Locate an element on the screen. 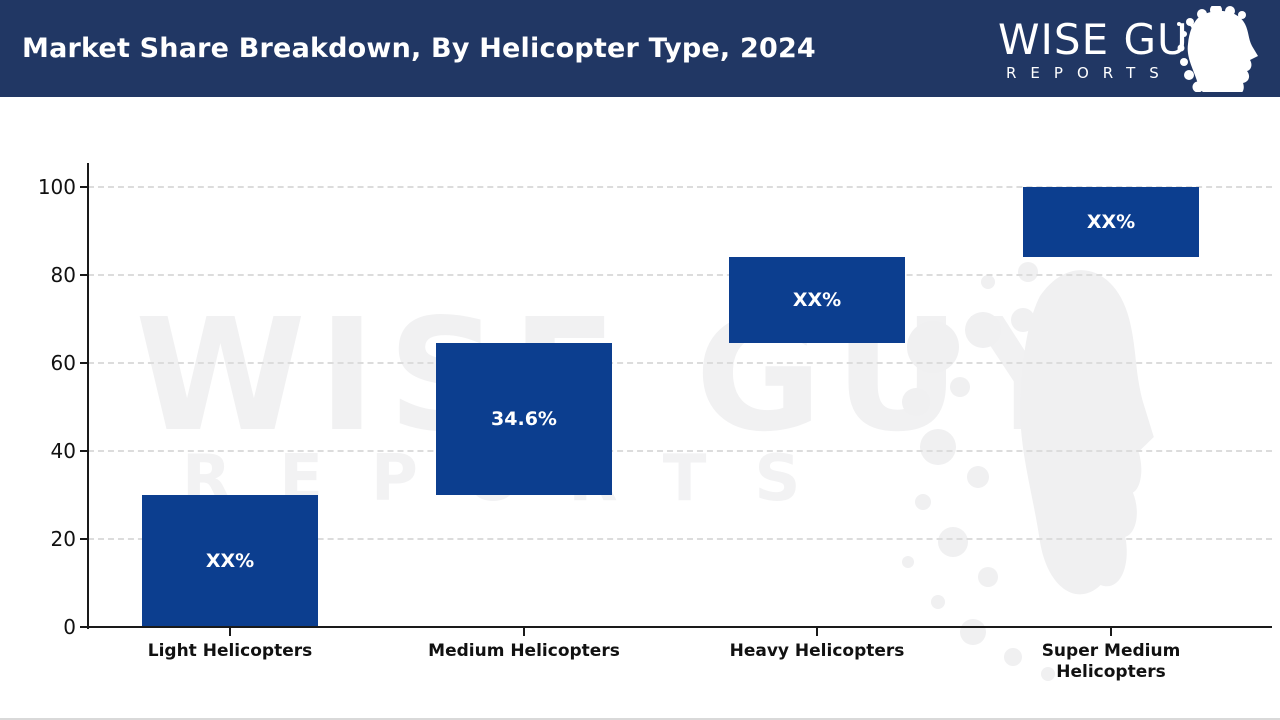 The image size is (1280, 720). logo-face-icon is located at coordinates (1217, 48).